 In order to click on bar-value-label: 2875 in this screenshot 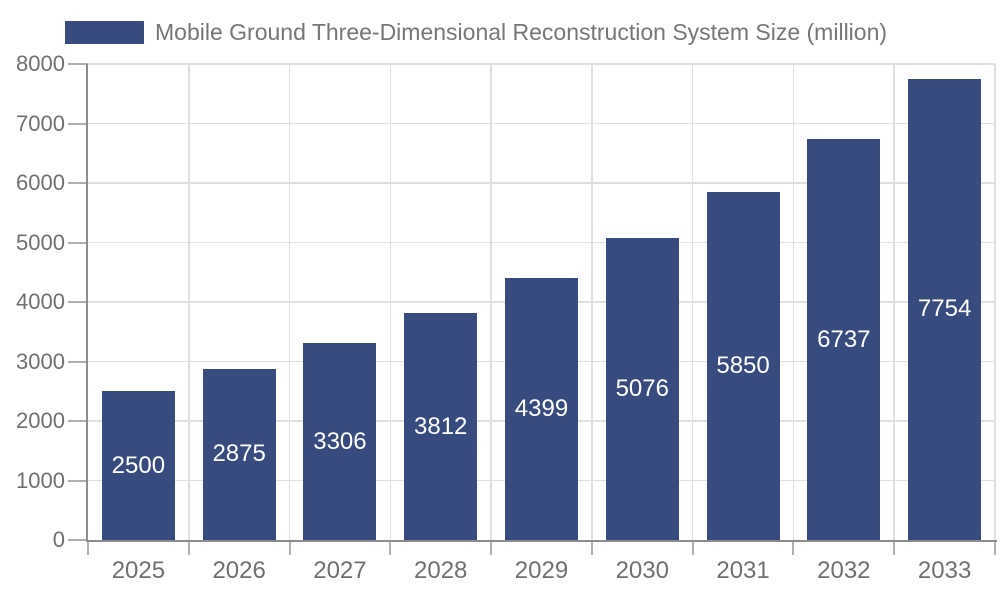, I will do `click(239, 454)`.